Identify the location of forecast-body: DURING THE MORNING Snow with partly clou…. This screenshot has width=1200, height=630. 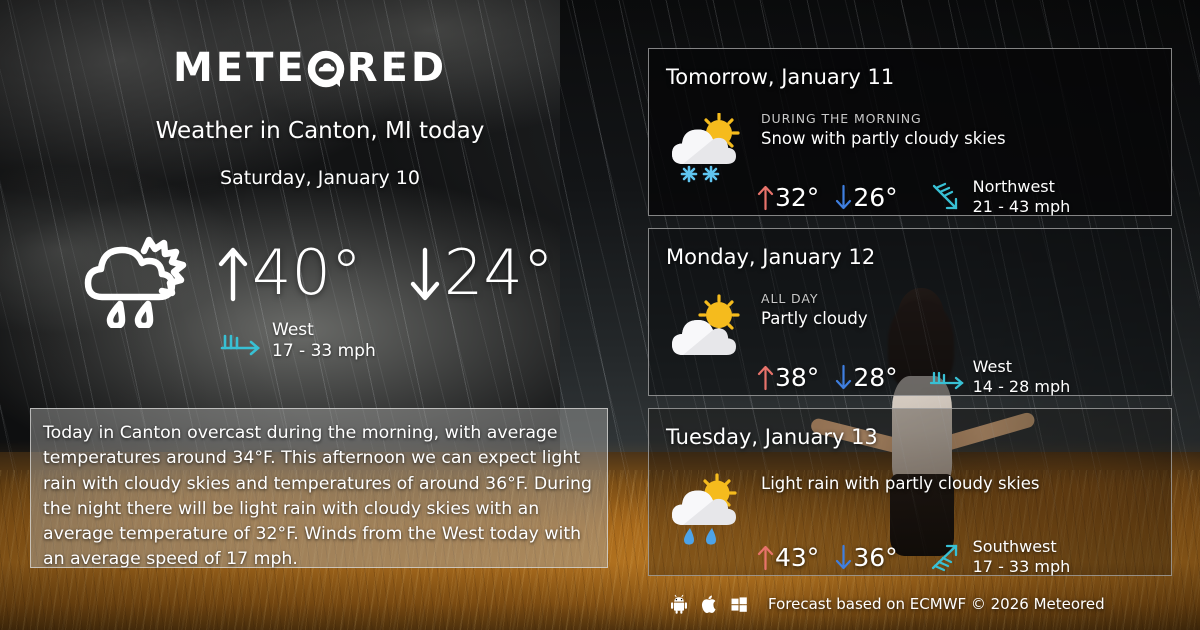
(961, 129).